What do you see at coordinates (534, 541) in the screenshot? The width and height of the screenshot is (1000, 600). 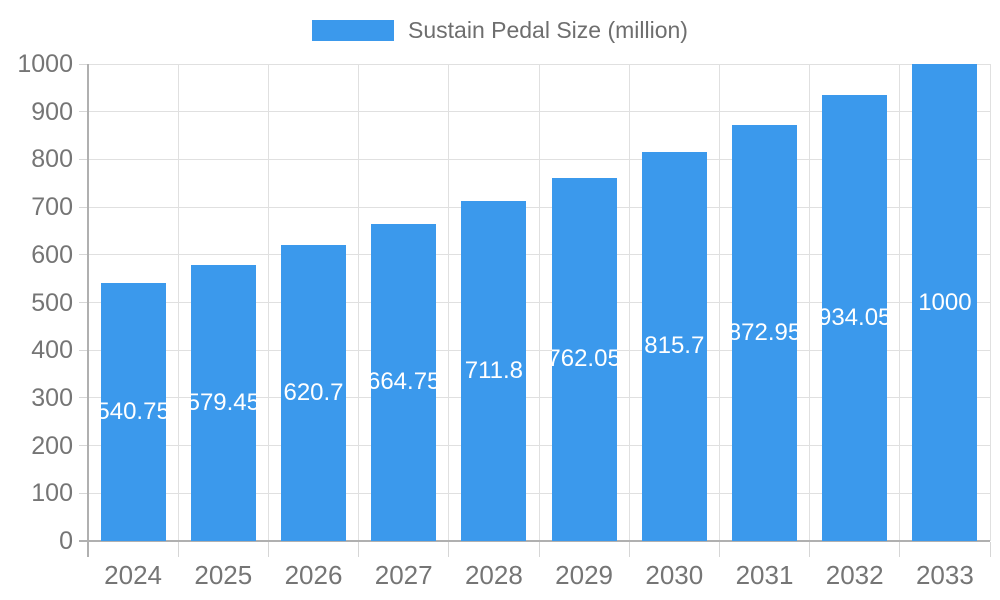 I see `x-axis-line` at bounding box center [534, 541].